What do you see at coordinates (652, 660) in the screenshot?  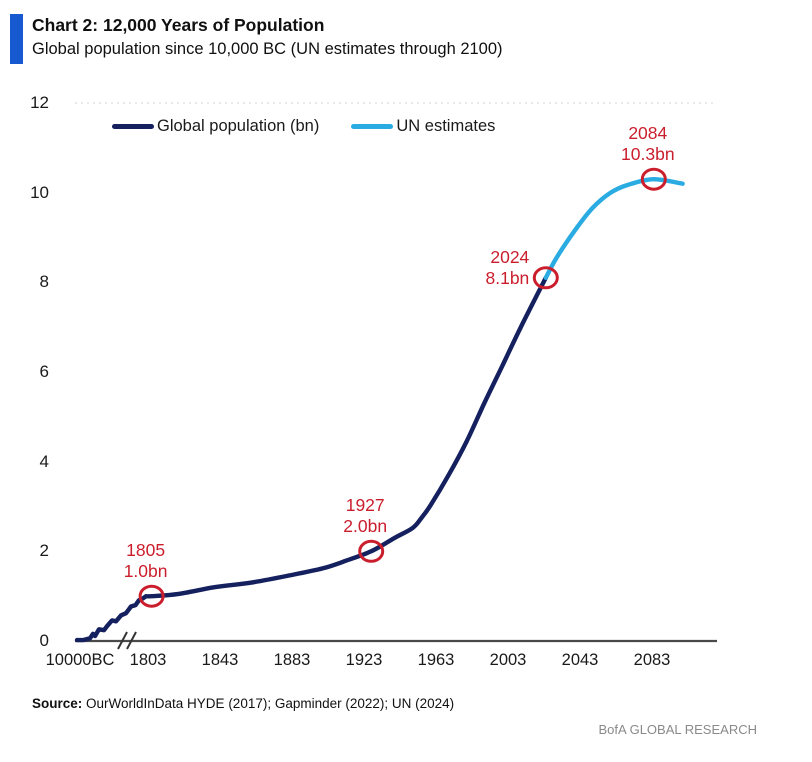 I see `x-tick-2083: 2083` at bounding box center [652, 660].